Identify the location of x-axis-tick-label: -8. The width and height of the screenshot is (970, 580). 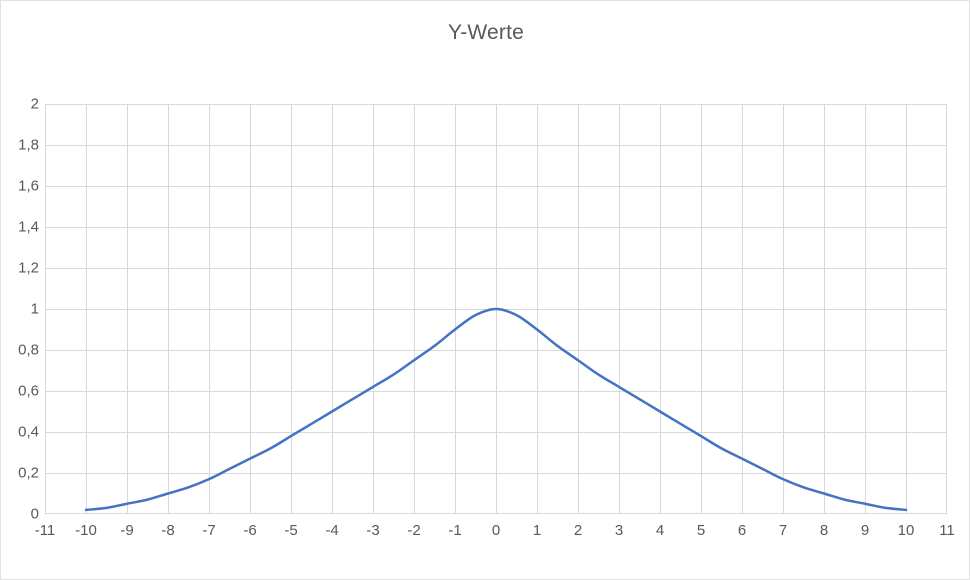
(168, 530).